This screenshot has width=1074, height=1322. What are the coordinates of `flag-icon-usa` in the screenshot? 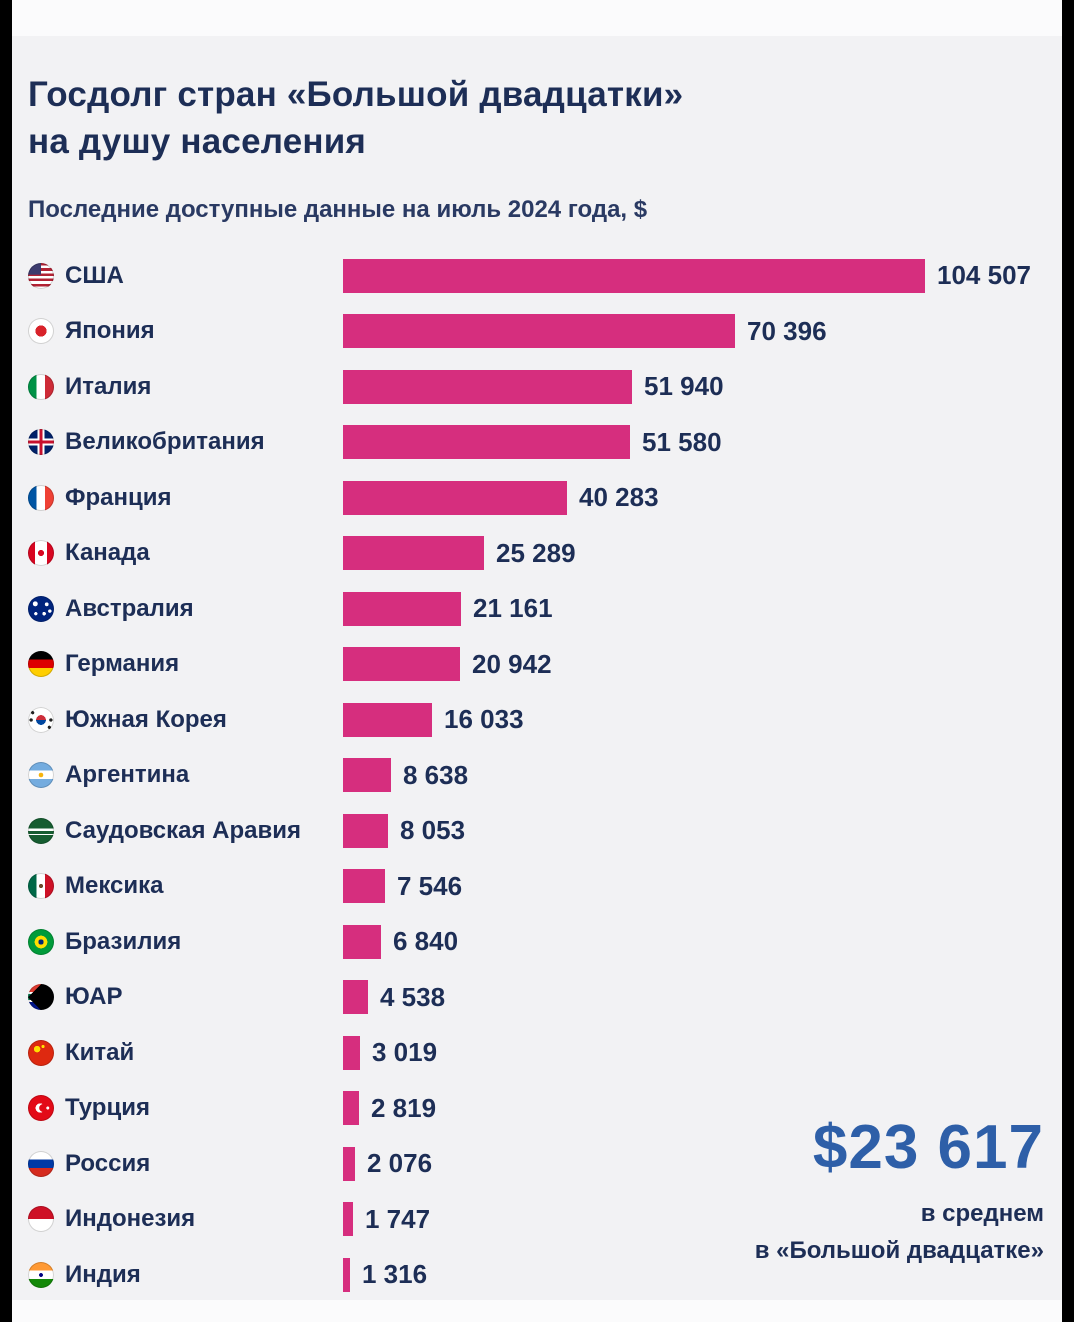 It's located at (41, 275).